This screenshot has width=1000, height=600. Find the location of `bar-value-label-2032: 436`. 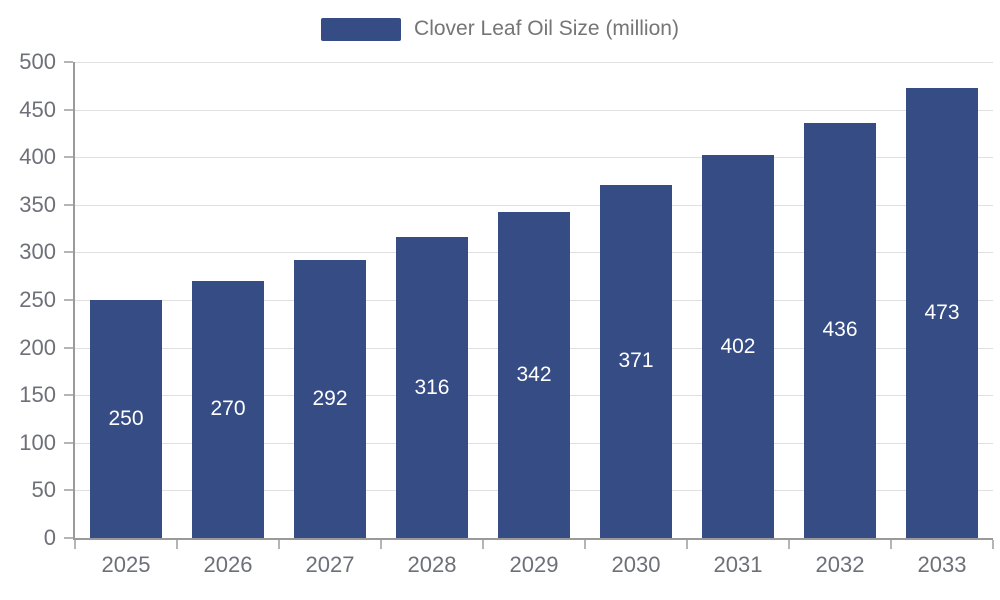

bar-value-label-2032: 436 is located at coordinates (840, 330).